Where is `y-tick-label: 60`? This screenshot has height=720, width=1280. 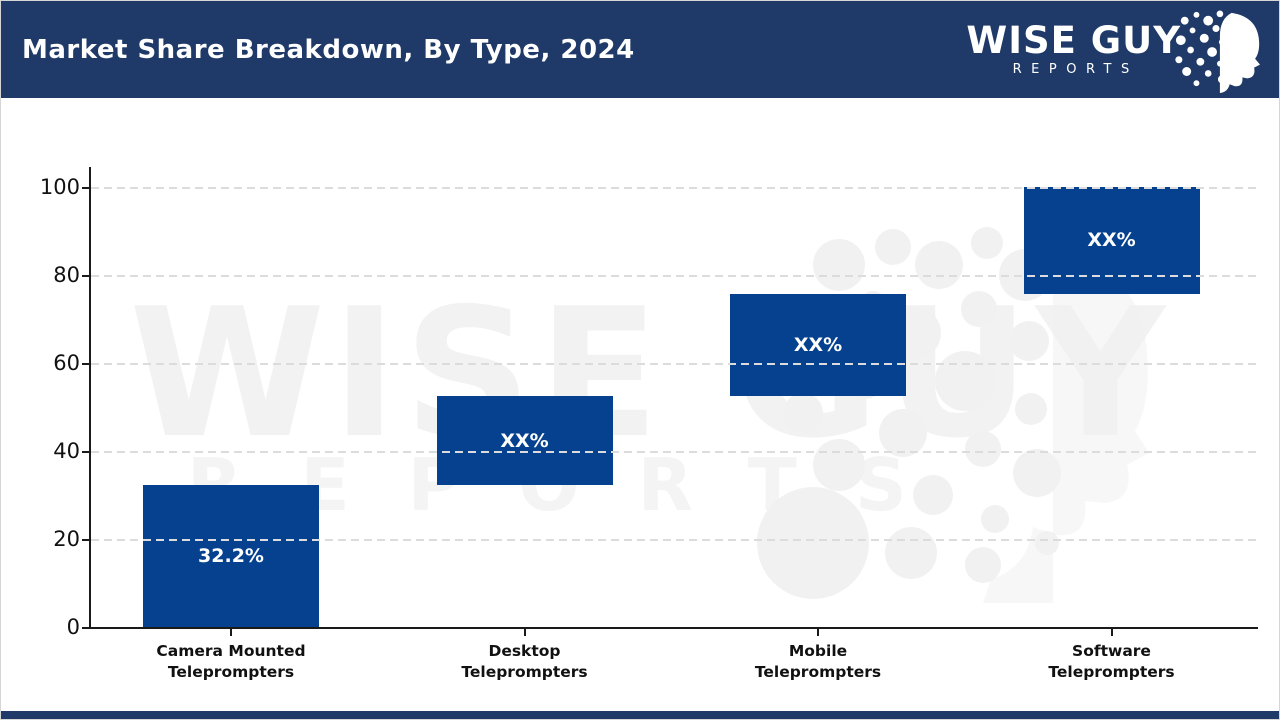 y-tick-label: 60 is located at coordinates (66, 363).